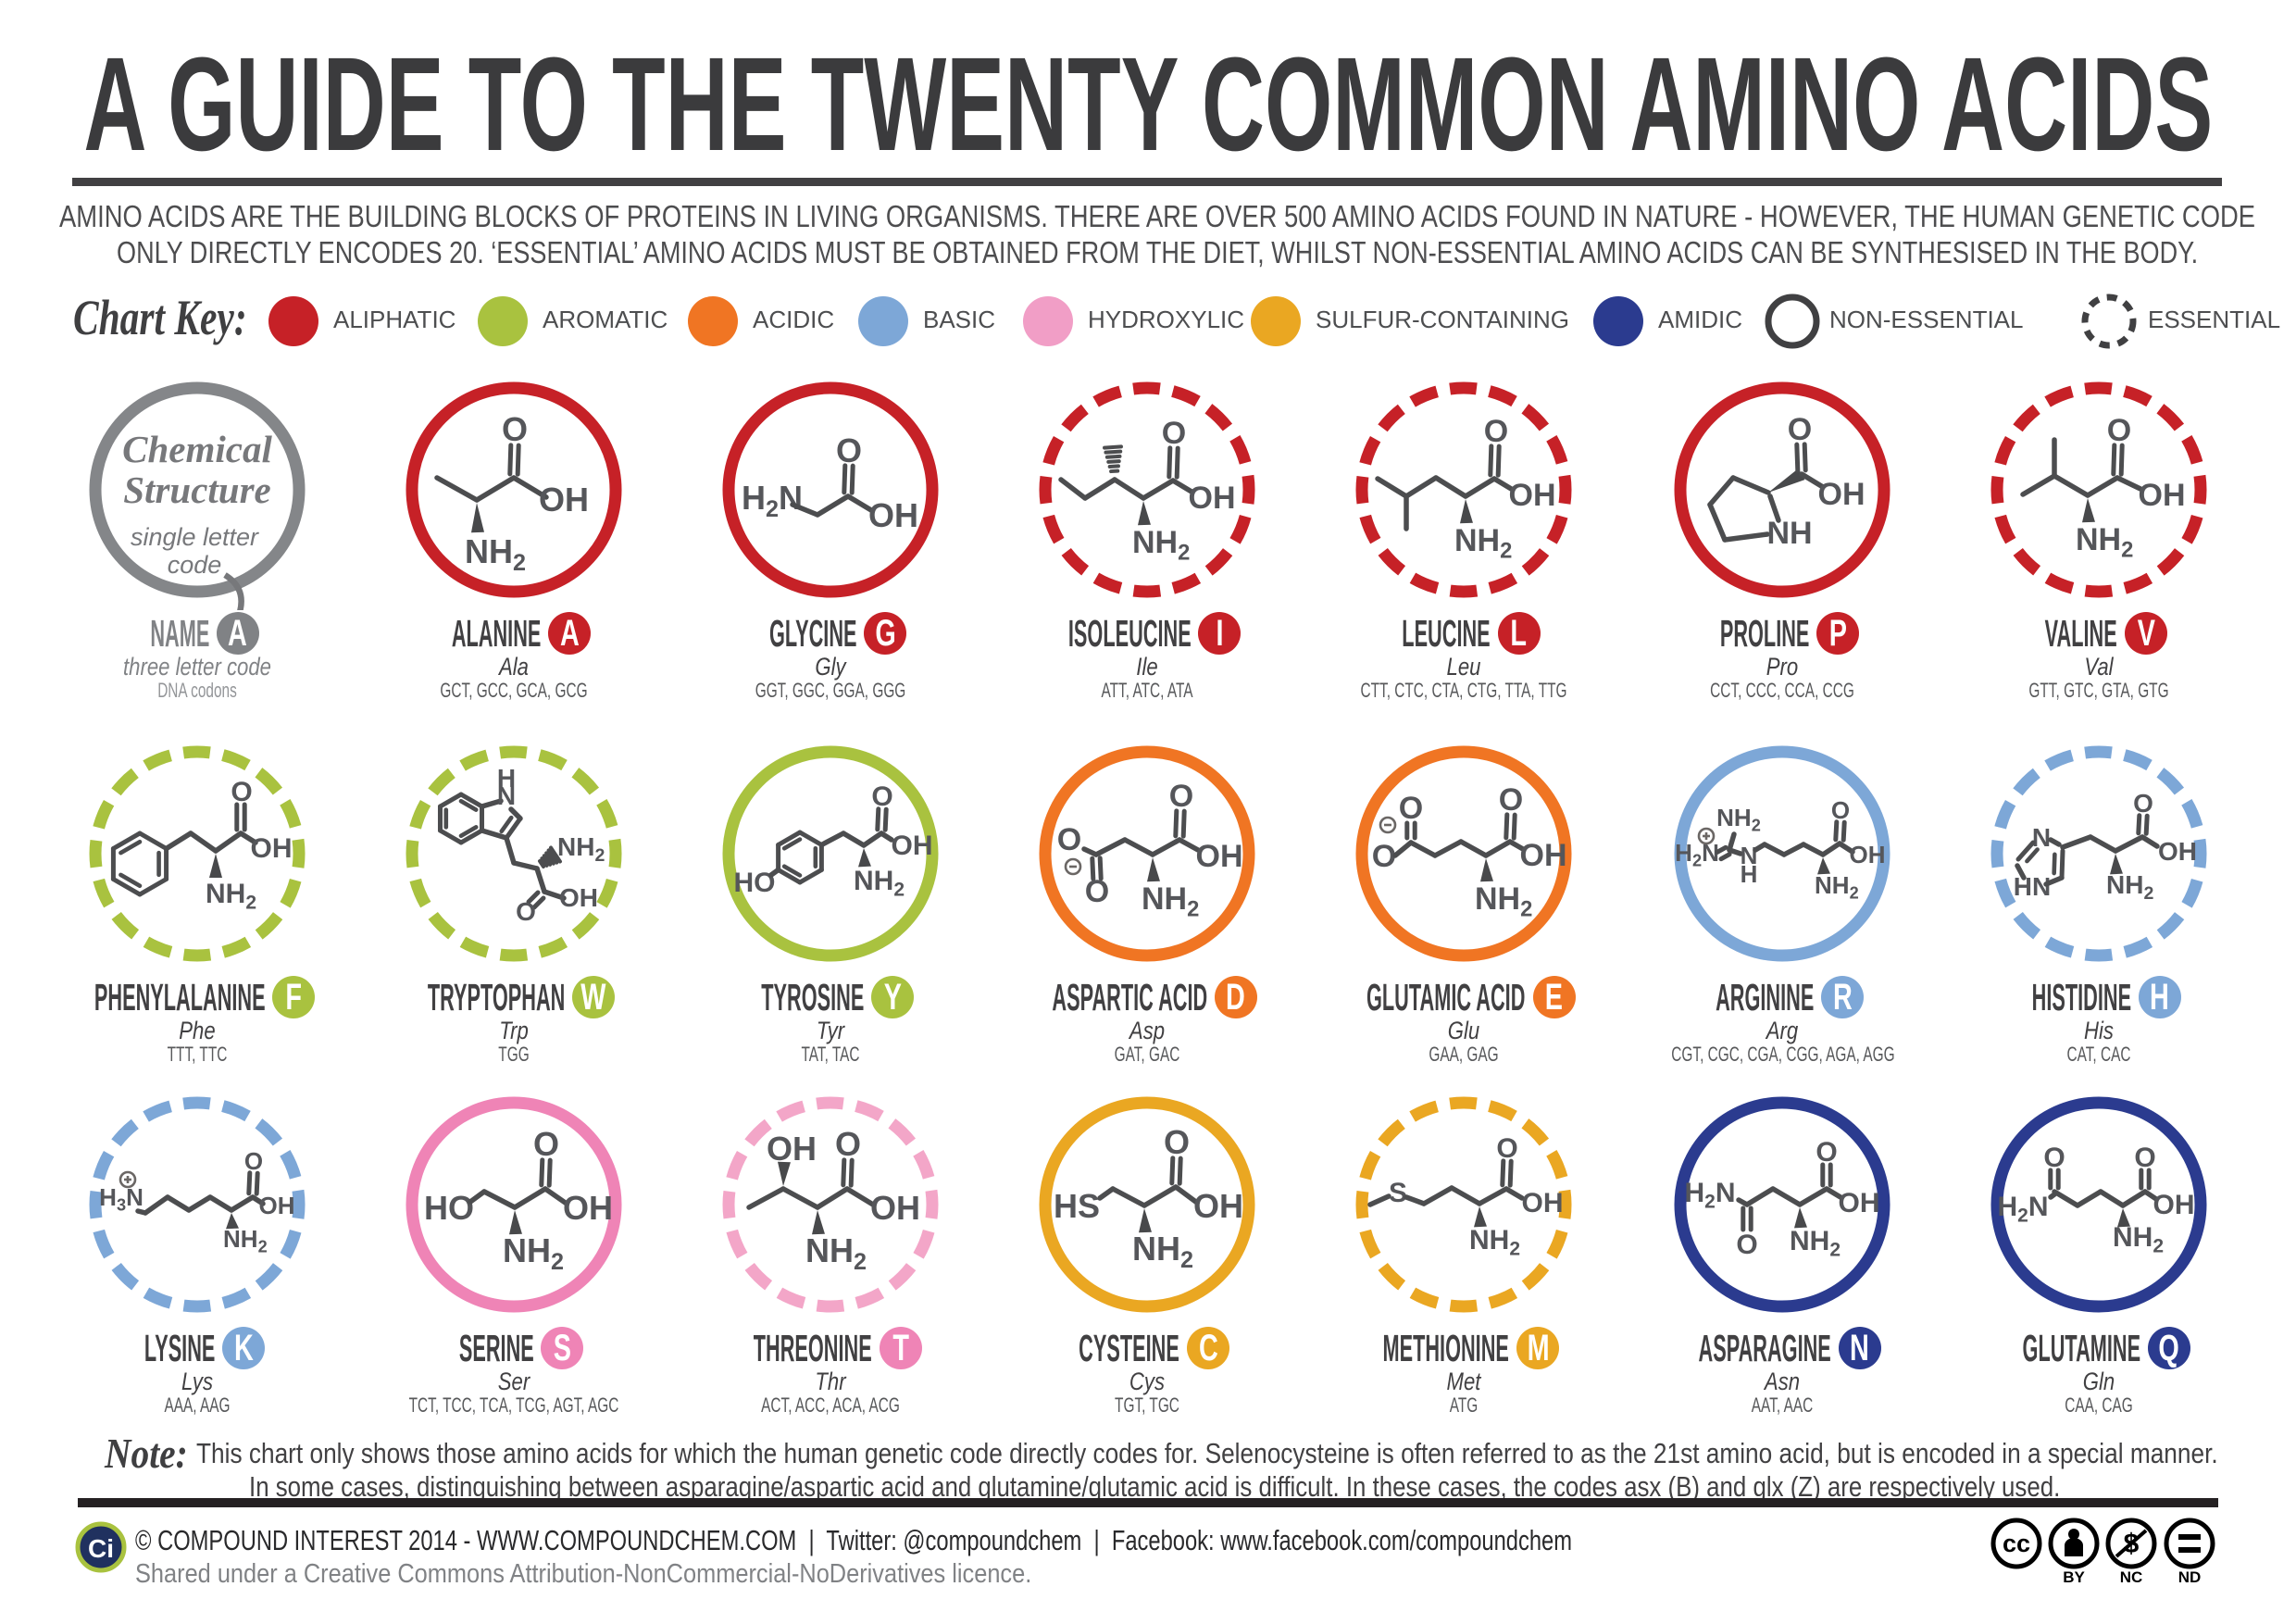 This screenshot has width=2296, height=1624. I want to click on svg-text: BY, so click(2074, 1577).